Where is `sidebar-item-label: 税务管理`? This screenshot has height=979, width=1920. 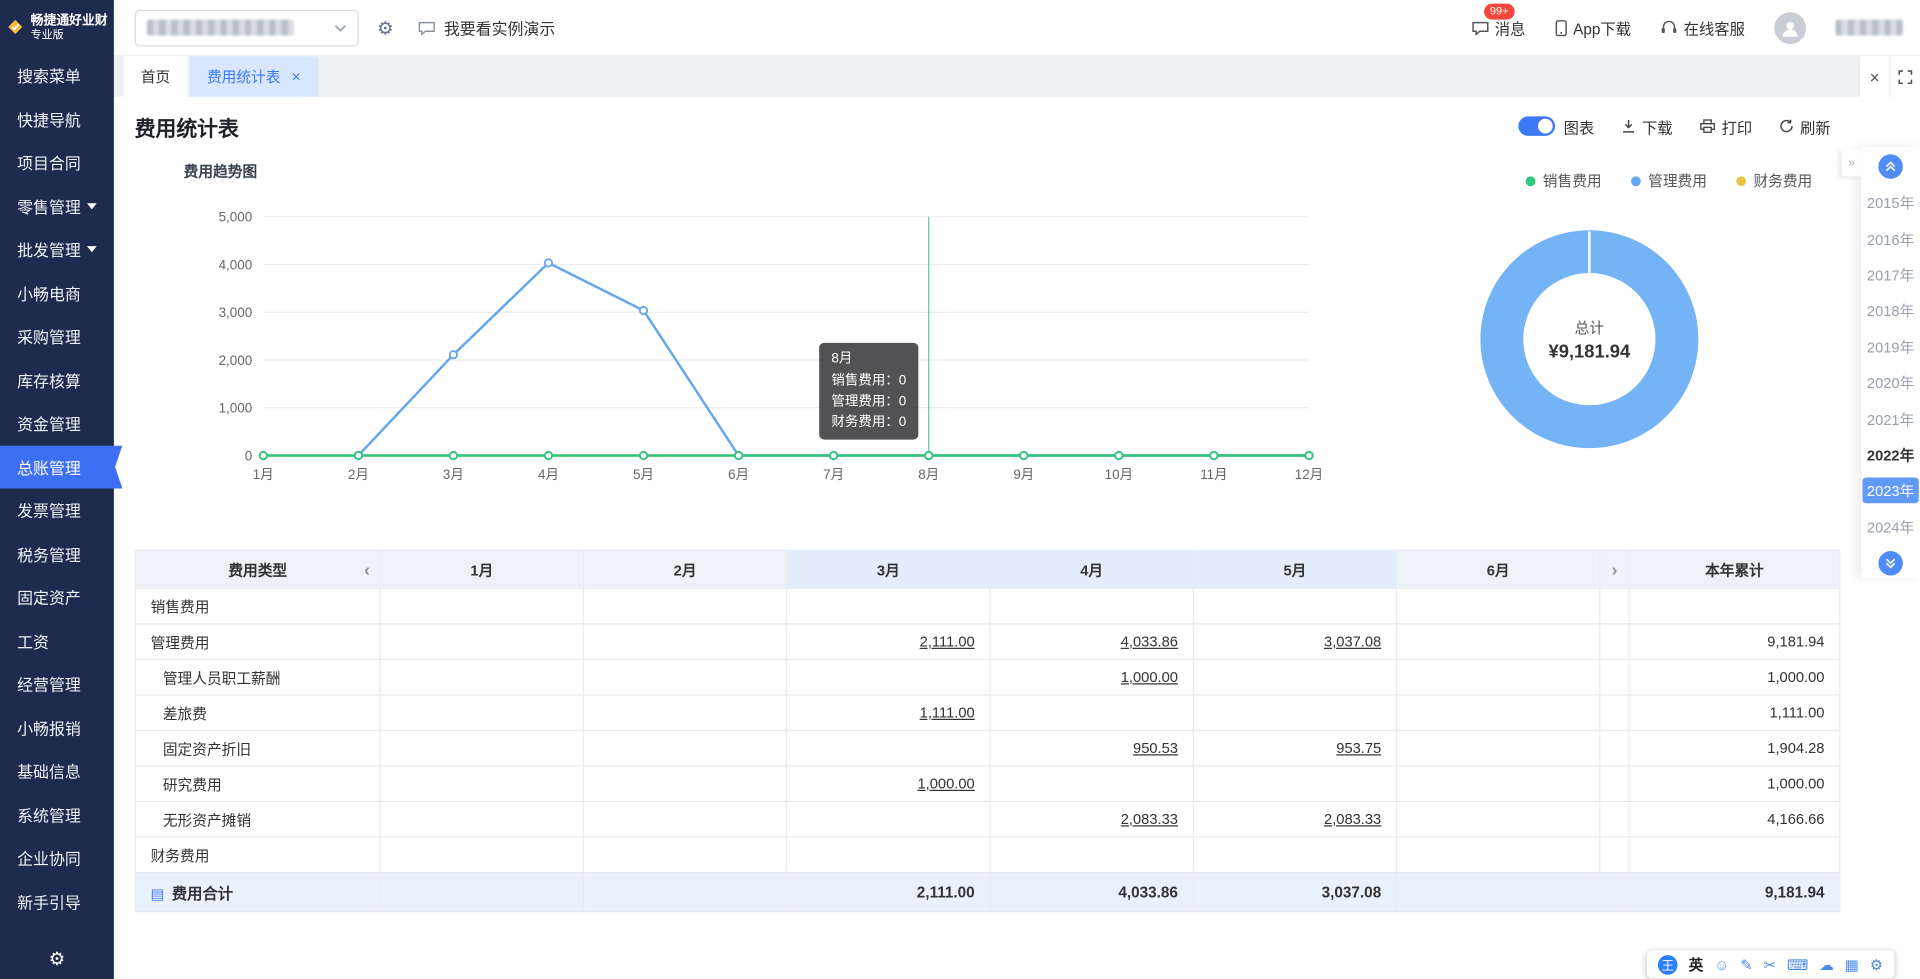
sidebar-item-label: 税务管理 is located at coordinates (49, 555).